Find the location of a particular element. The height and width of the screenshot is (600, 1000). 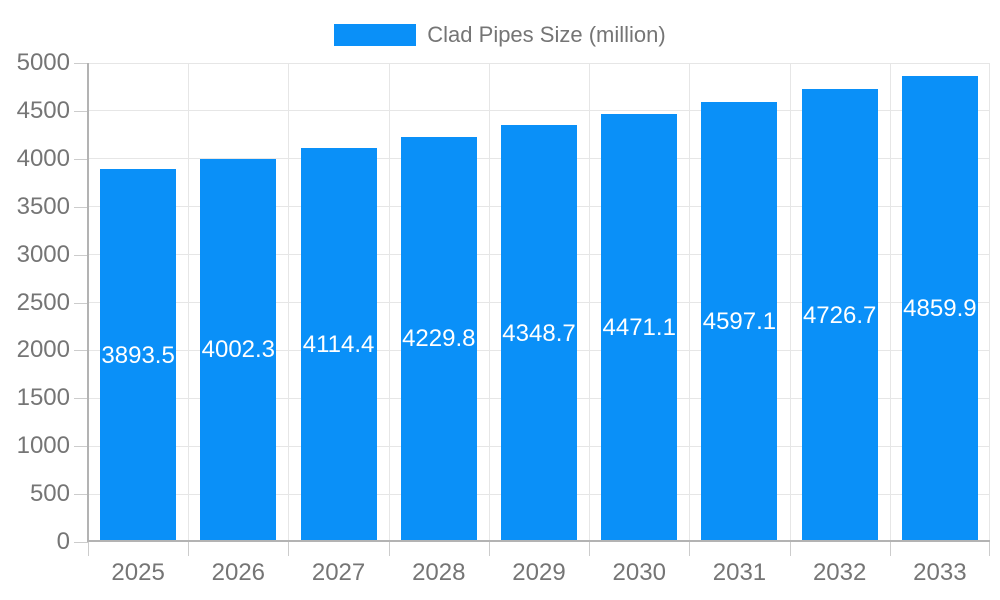

bar-value-label: 3893.5 is located at coordinates (138, 355).